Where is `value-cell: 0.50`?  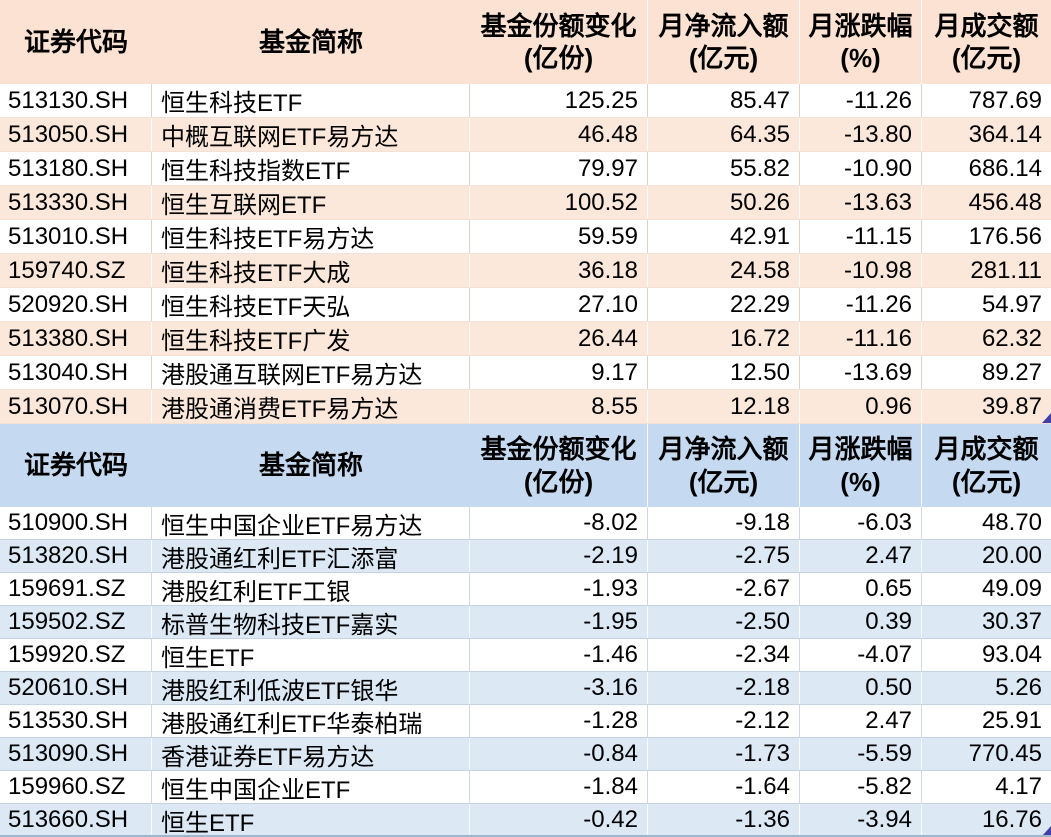 value-cell: 0.50 is located at coordinates (861, 688).